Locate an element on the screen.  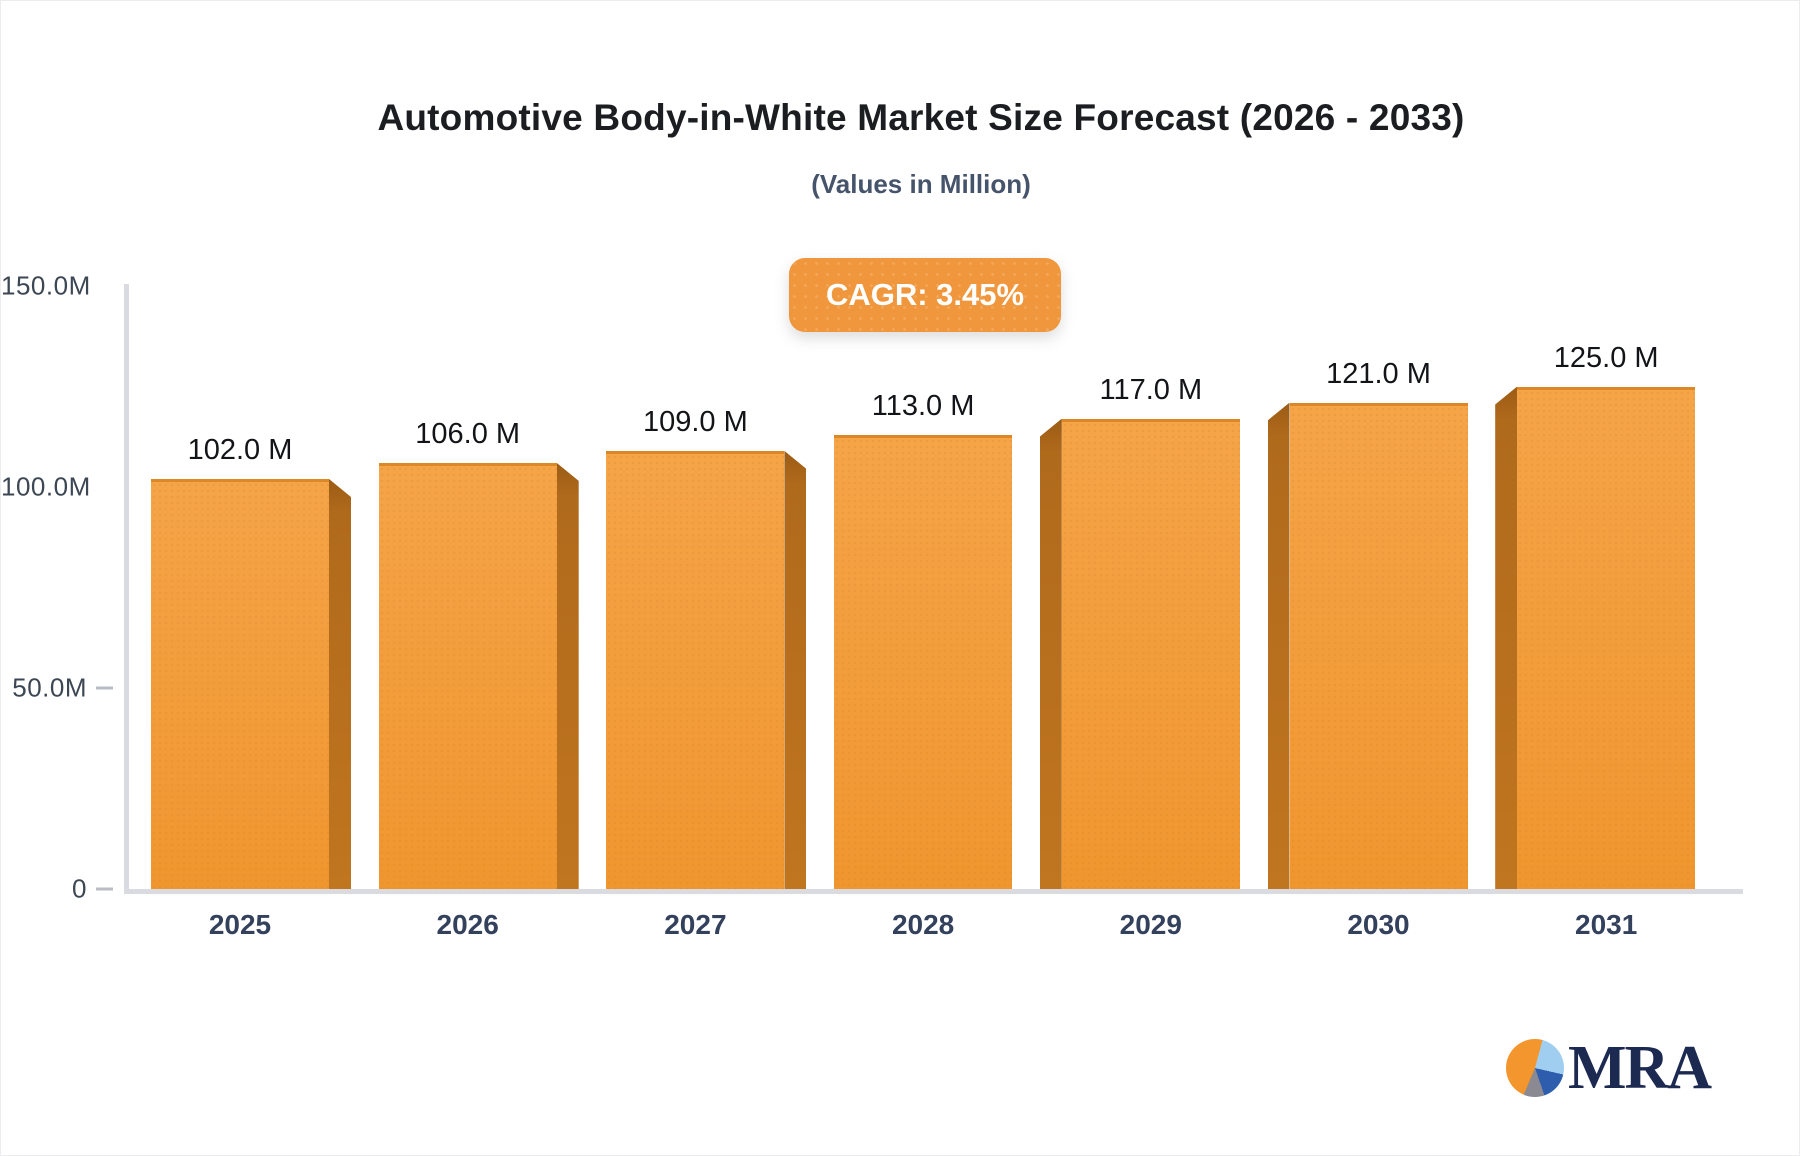
brand-logo-text: MRA is located at coordinates (1640, 1068).